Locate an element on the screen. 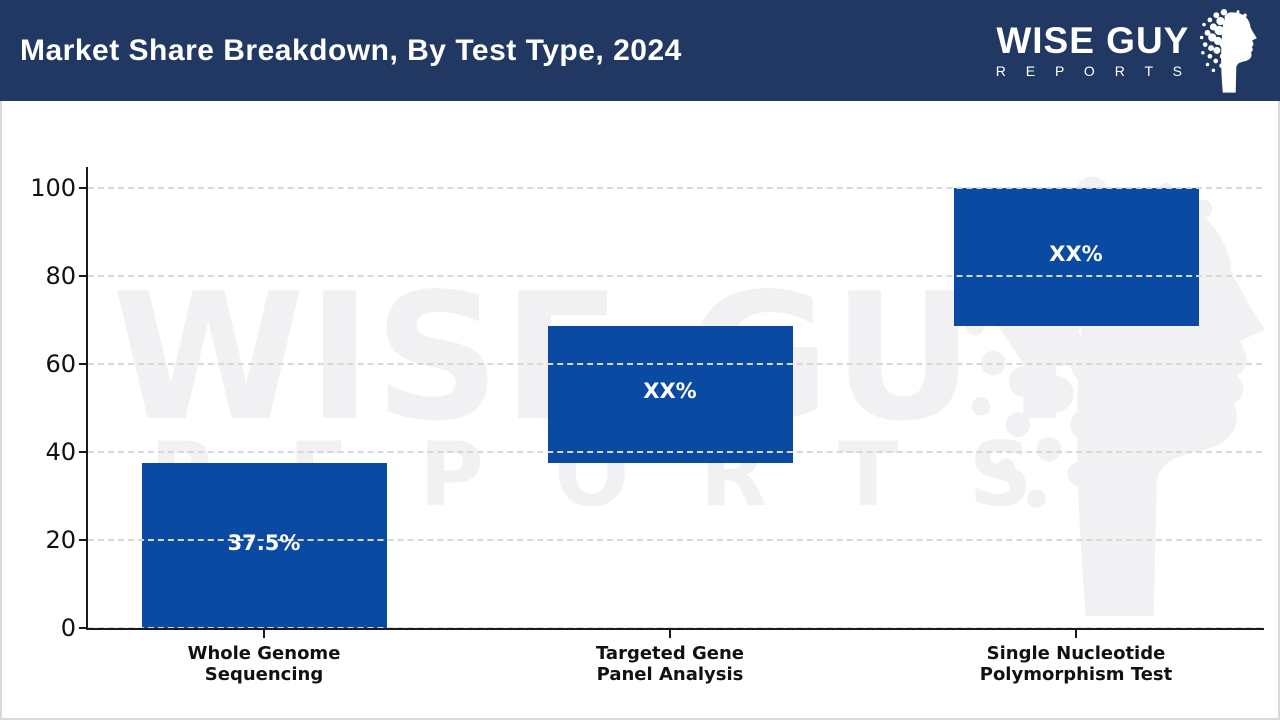 The width and height of the screenshot is (1280, 720). y-tick-label-0: 0 is located at coordinates (68, 628).